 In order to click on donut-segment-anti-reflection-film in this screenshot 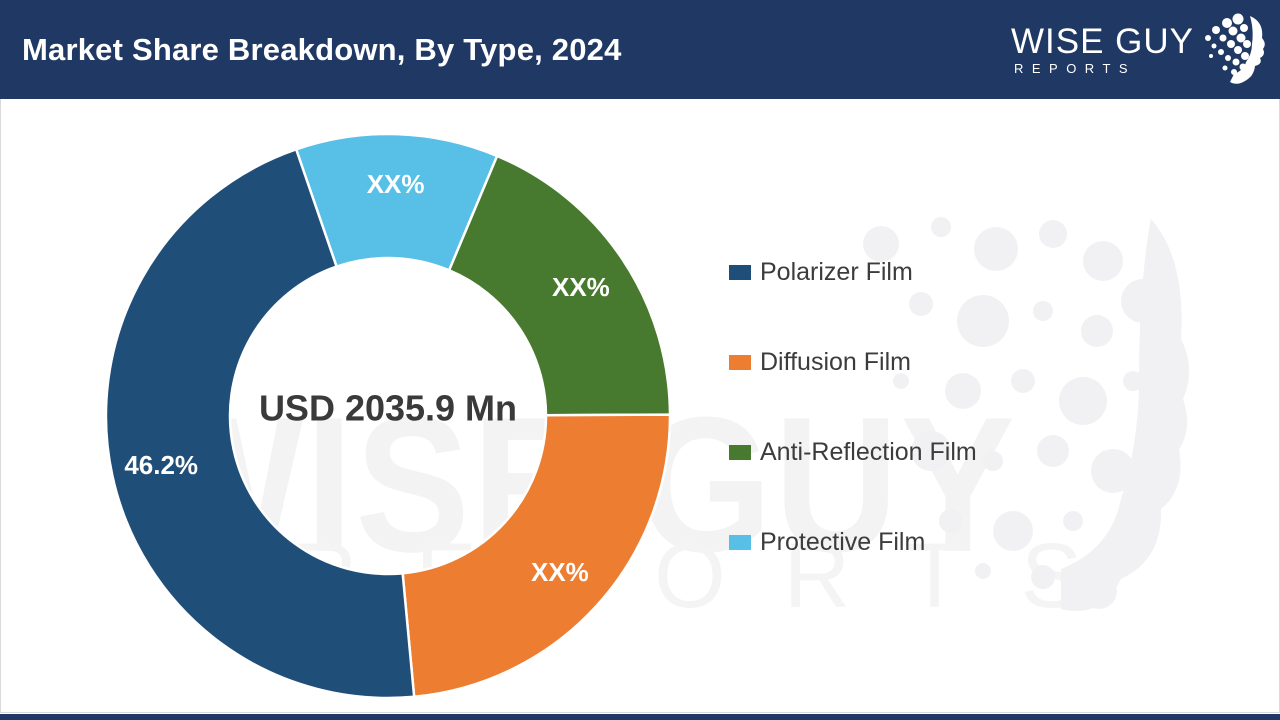, I will do `click(559, 285)`.